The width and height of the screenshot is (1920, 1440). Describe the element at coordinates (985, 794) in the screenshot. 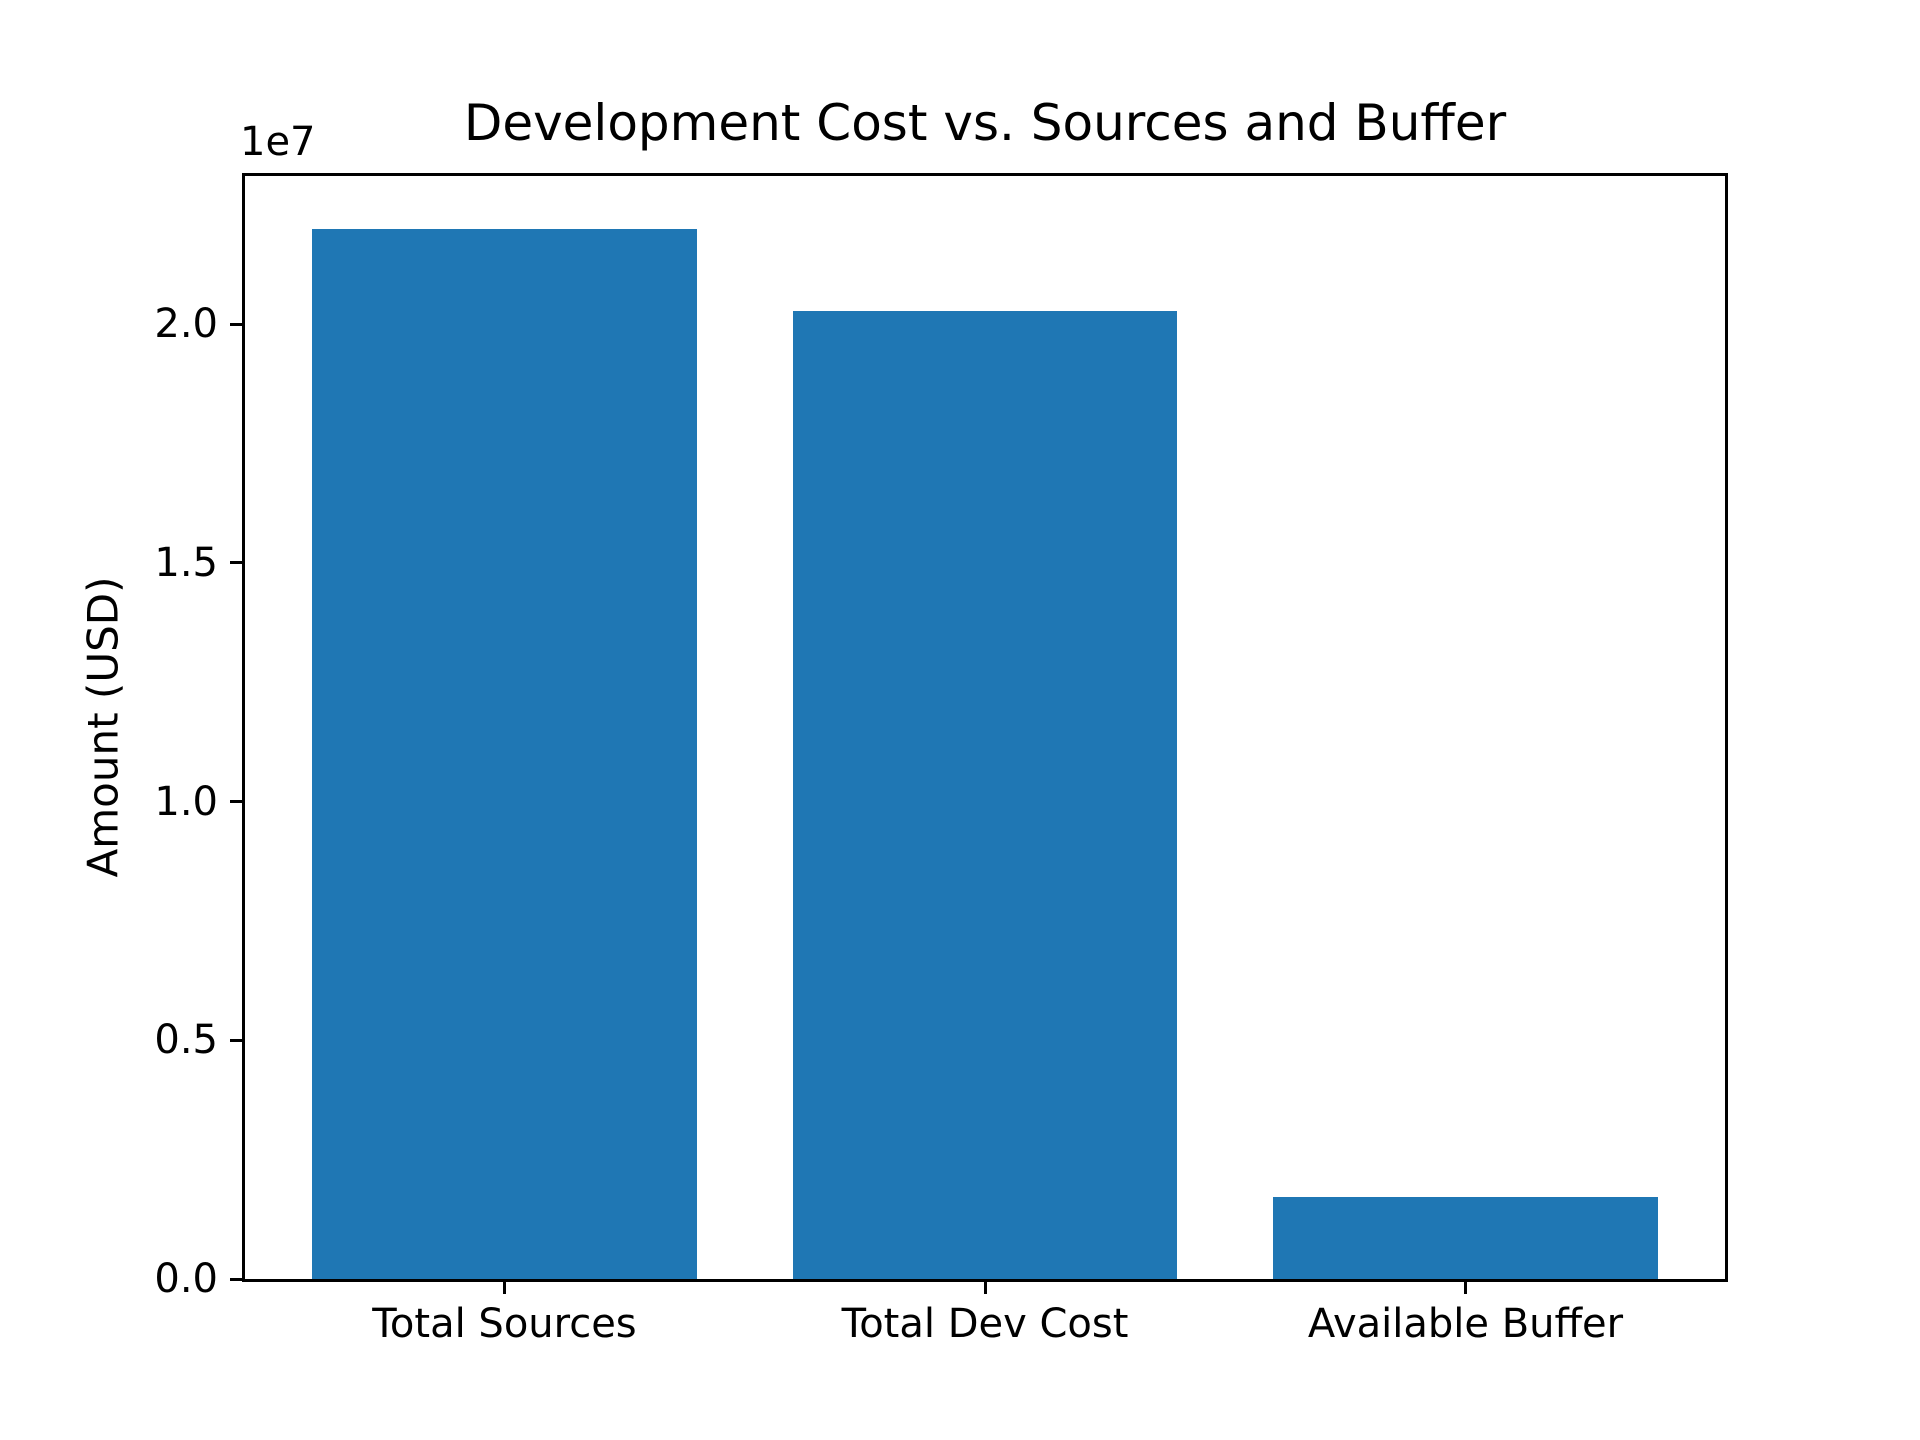

I see `bar-total-dev-cost` at that location.